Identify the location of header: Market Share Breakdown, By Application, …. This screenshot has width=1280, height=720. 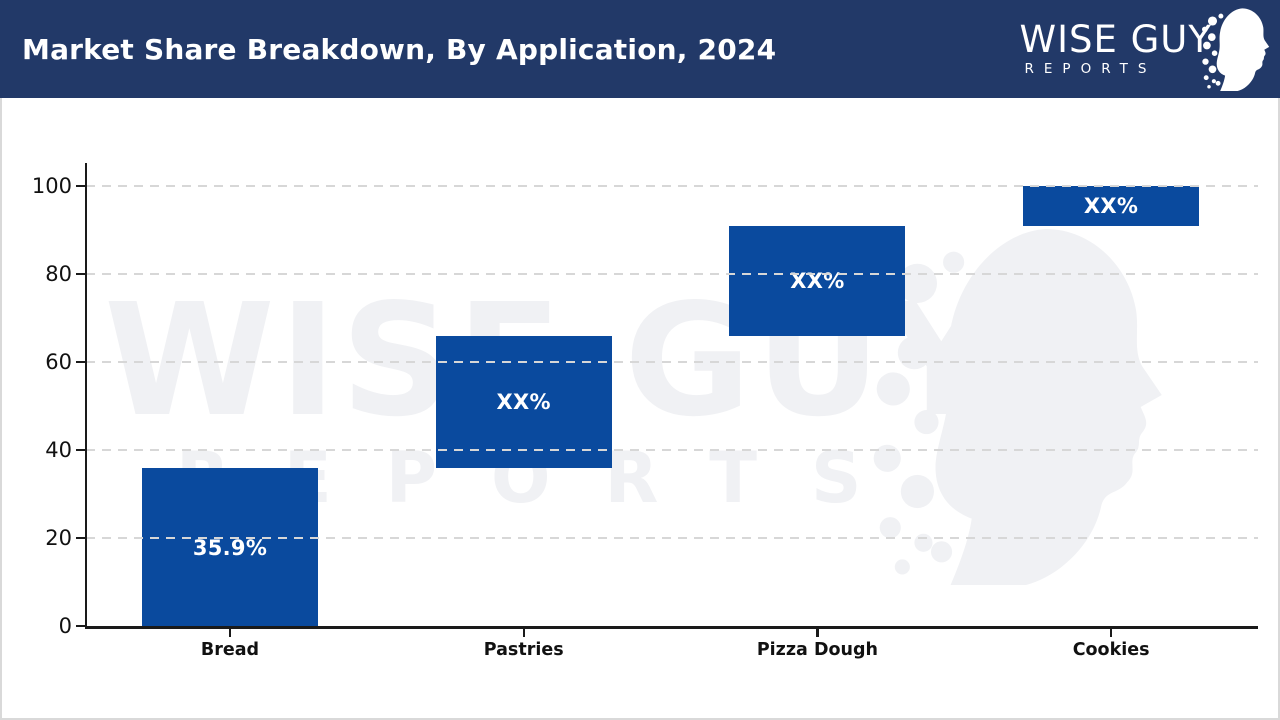
(640, 49).